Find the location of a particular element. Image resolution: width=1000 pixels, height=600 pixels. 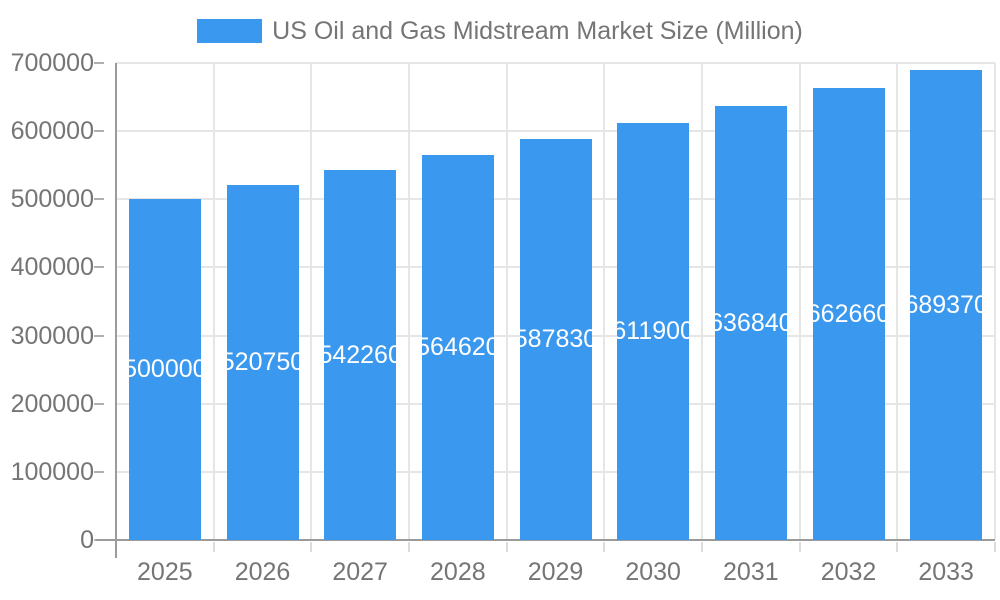

x-axis-label-2029: 2029 is located at coordinates (555, 572).